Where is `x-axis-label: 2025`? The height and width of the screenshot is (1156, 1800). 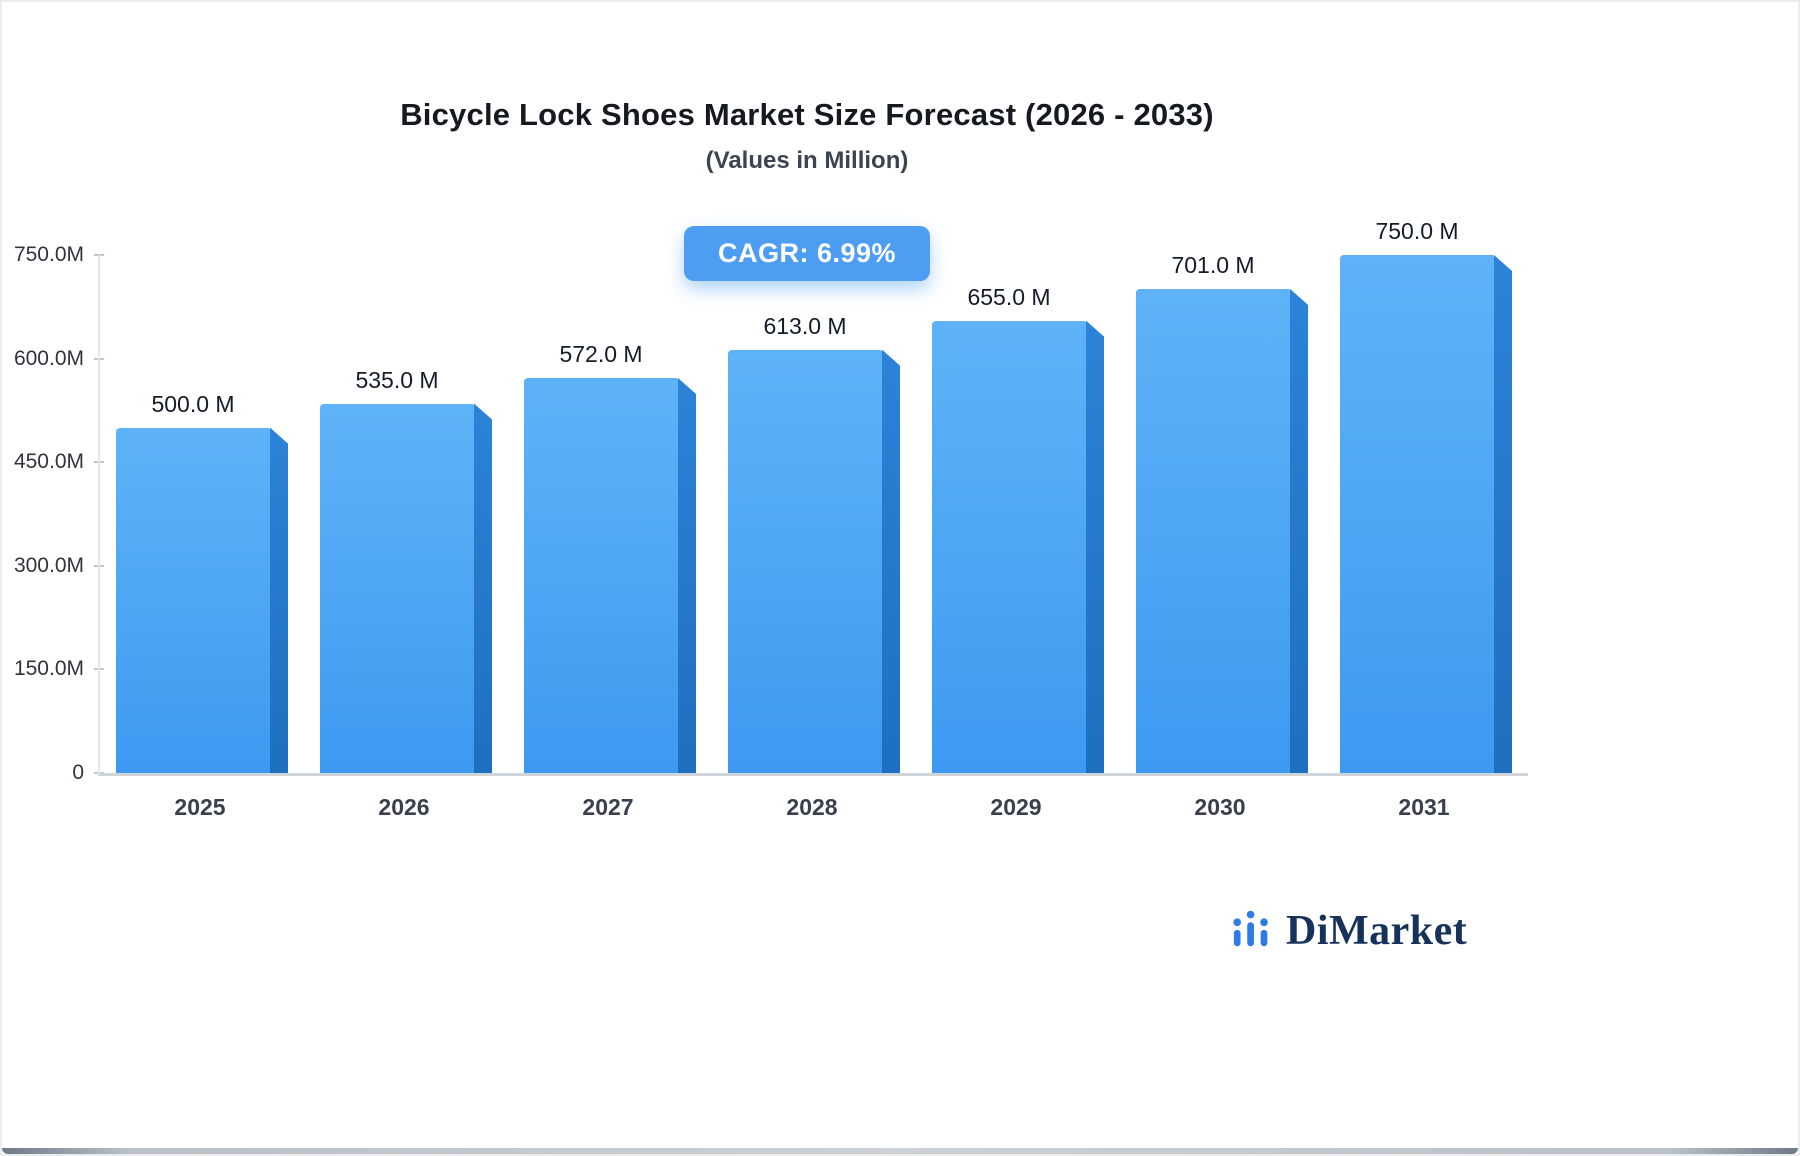
x-axis-label: 2025 is located at coordinates (200, 807).